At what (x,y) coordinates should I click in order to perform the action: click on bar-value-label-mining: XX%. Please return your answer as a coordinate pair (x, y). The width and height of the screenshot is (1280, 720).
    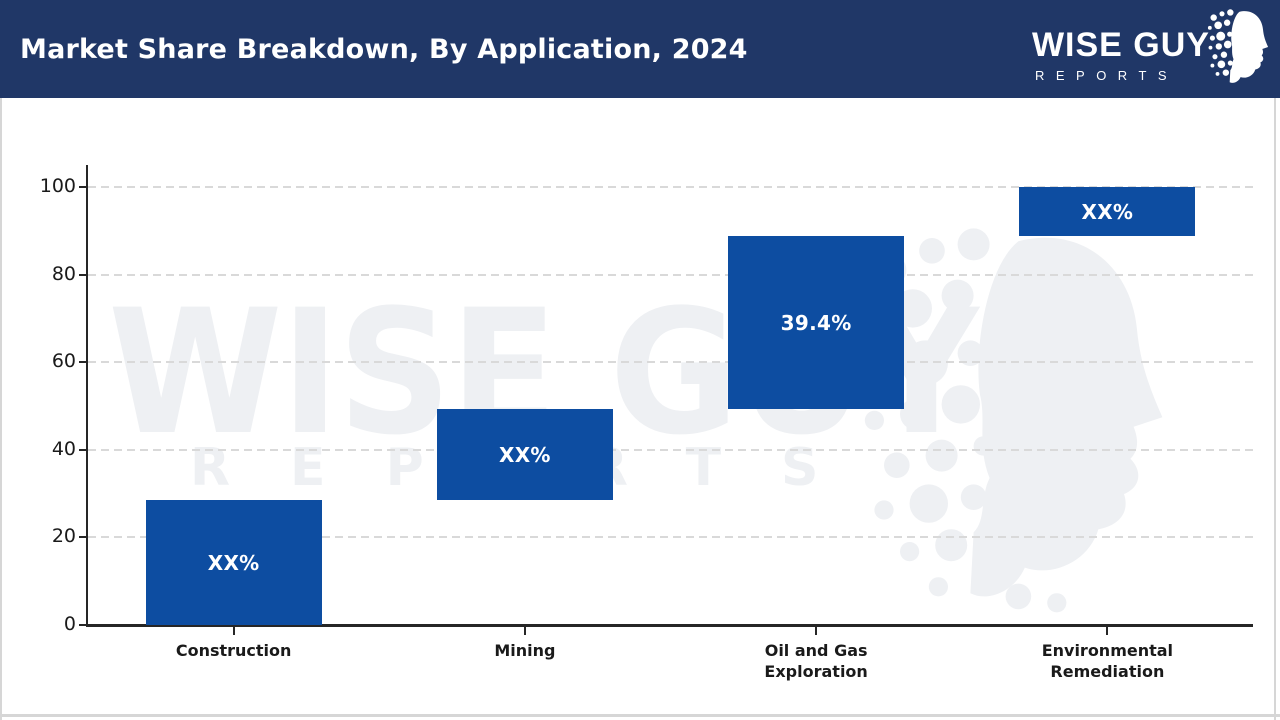
    Looking at the image, I should click on (524, 454).